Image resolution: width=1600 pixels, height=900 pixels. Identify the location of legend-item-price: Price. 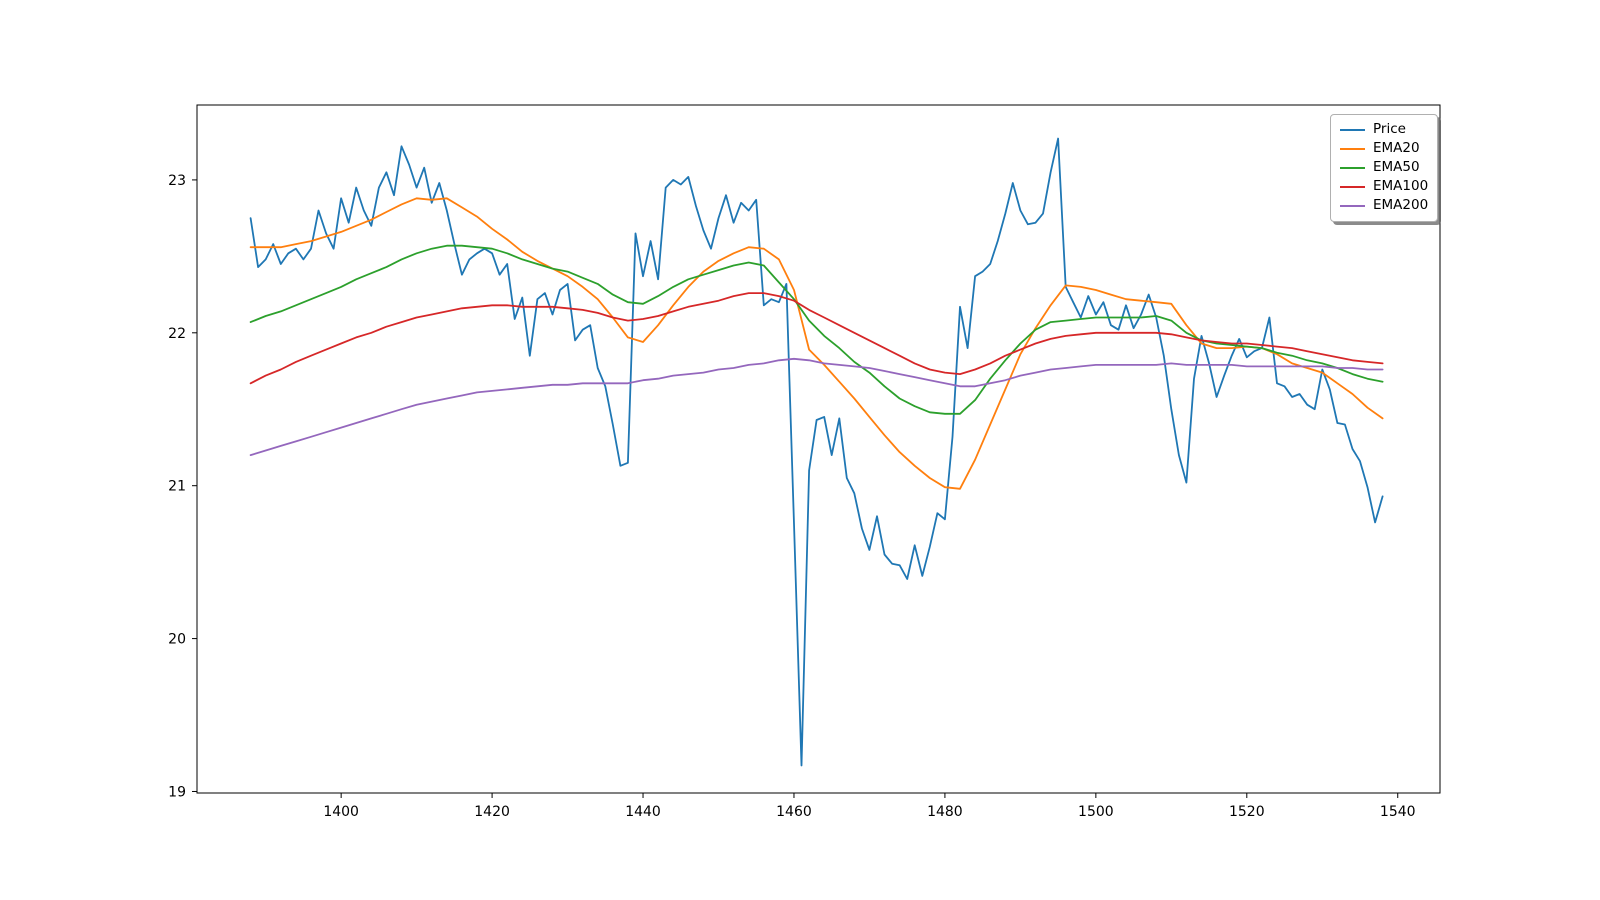
(1384, 129).